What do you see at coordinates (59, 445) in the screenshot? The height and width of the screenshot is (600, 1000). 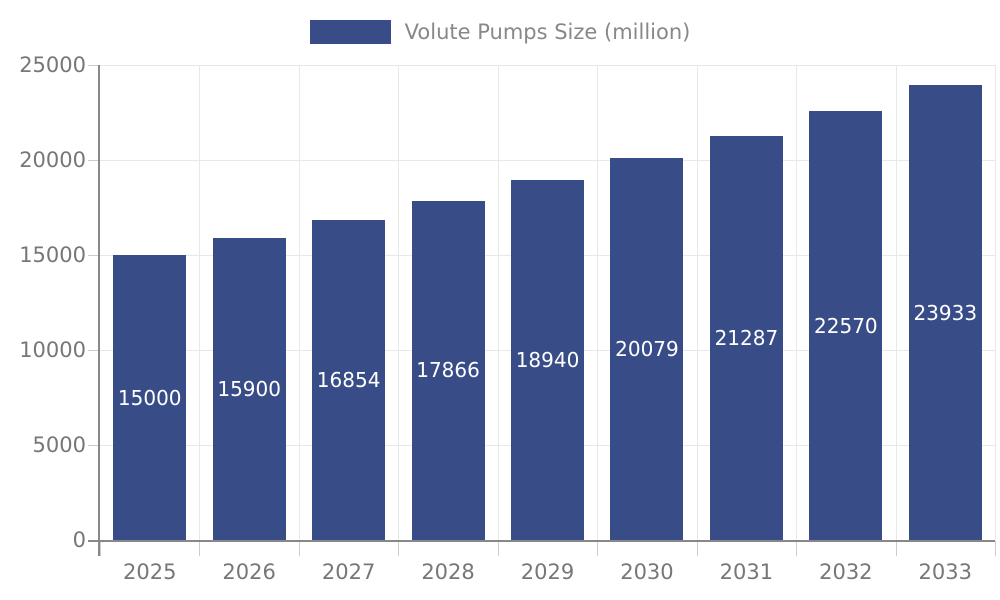 I see `y-axis-tick-label: 5000` at bounding box center [59, 445].